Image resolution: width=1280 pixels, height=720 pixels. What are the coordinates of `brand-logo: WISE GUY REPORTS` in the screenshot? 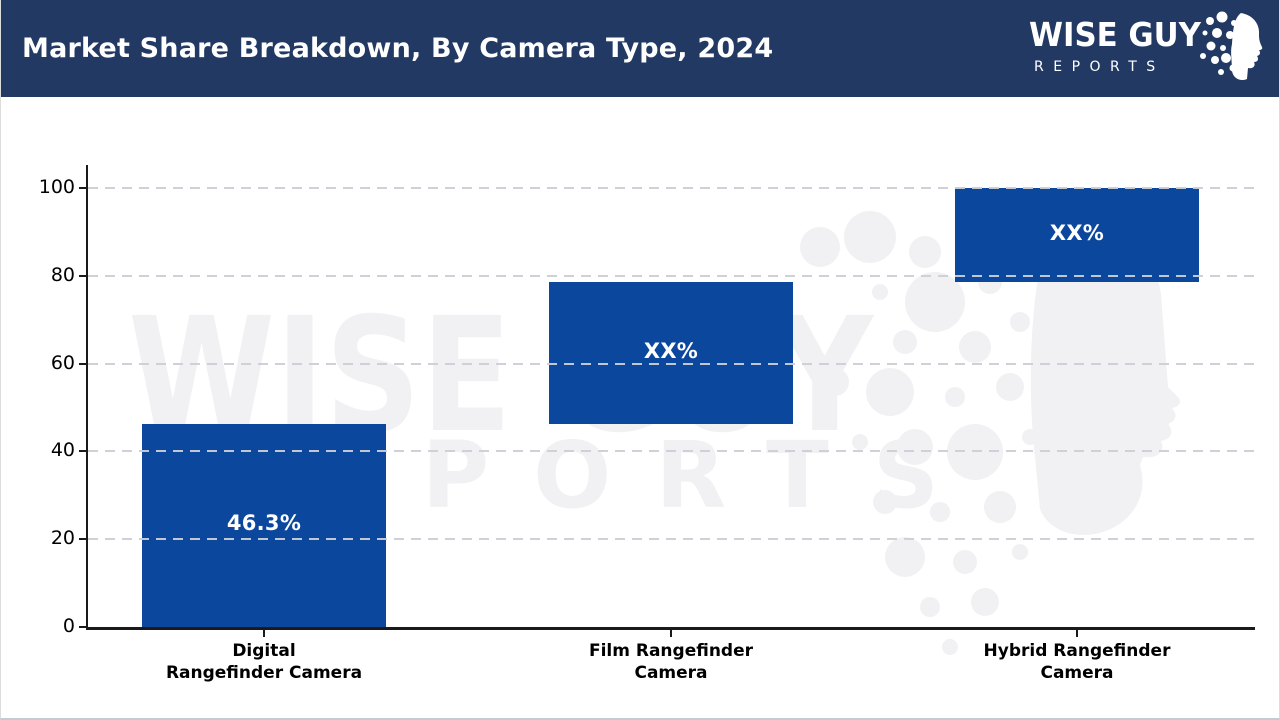 It's located at (1145, 49).